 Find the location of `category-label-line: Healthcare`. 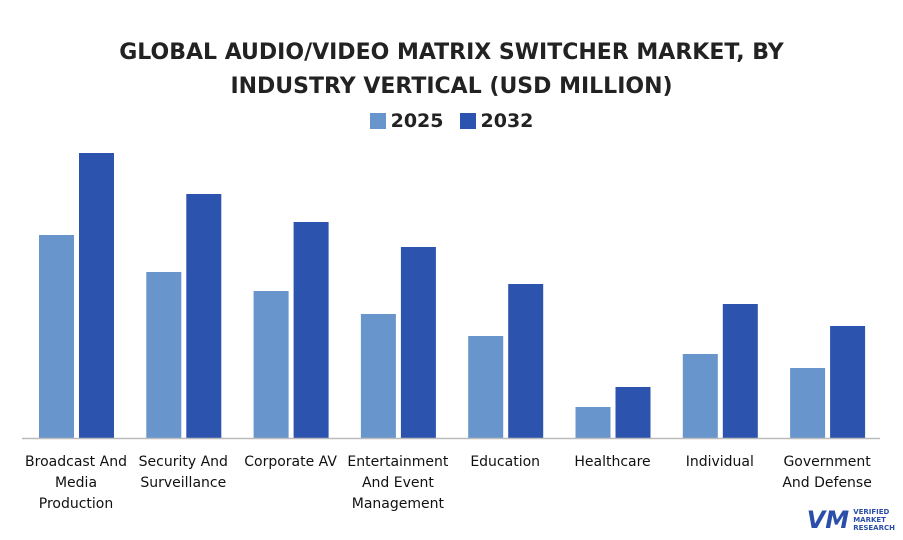

category-label-line: Healthcare is located at coordinates (612, 462).